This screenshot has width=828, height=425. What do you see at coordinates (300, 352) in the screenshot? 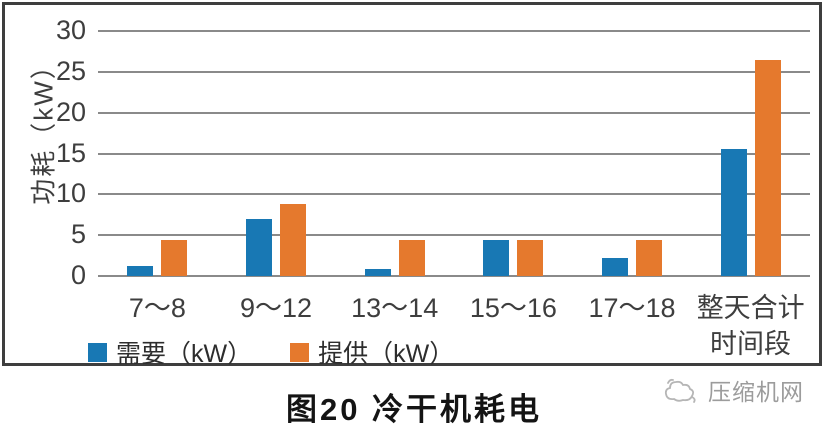
I see `legend-swatch-supply` at bounding box center [300, 352].